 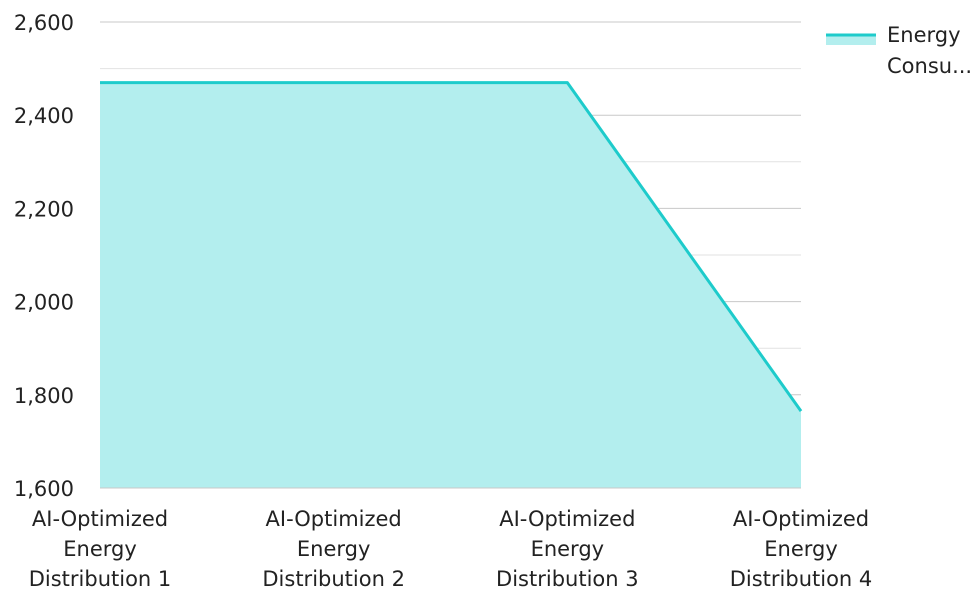 I want to click on y-tick-label: 2,400, so click(x=44, y=116).